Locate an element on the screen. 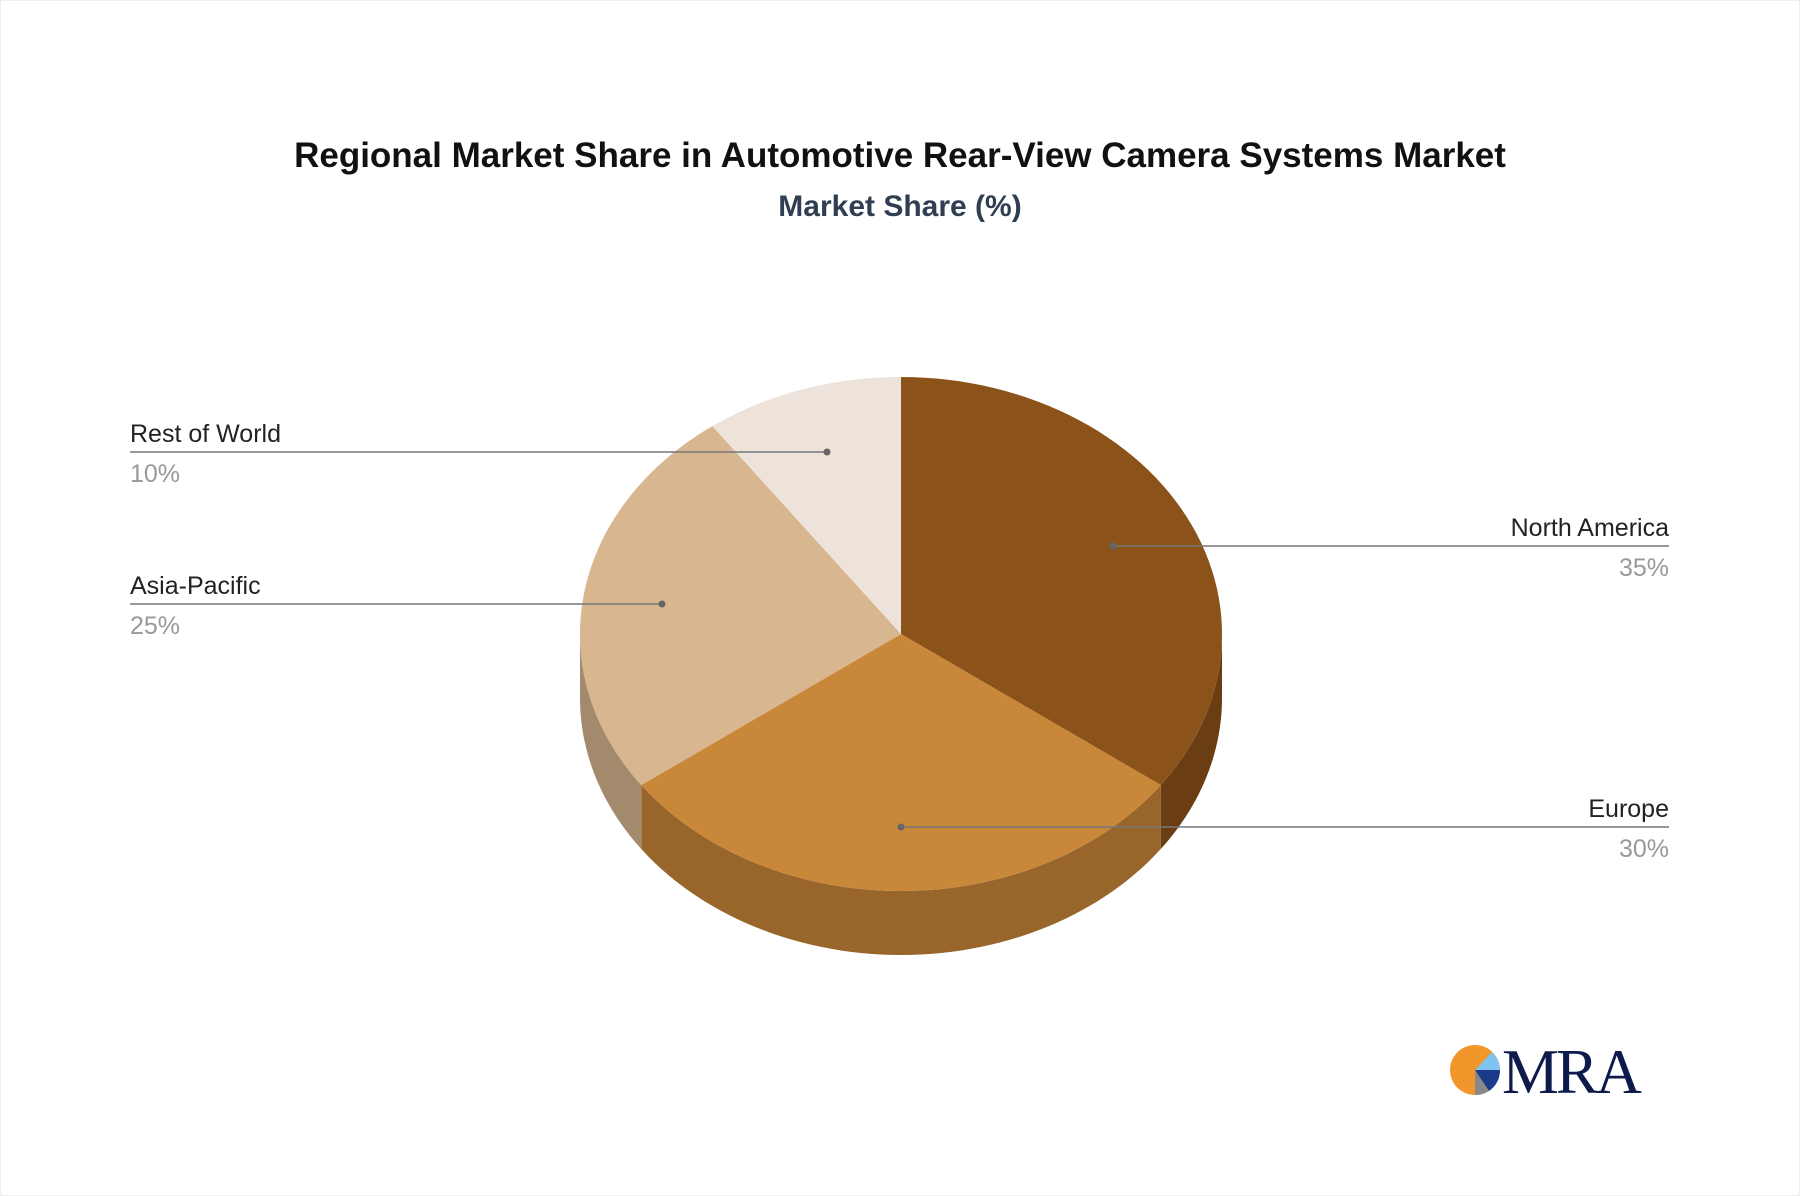 This screenshot has width=1800, height=1196. callout: North America 35% is located at coordinates (1389, 548).